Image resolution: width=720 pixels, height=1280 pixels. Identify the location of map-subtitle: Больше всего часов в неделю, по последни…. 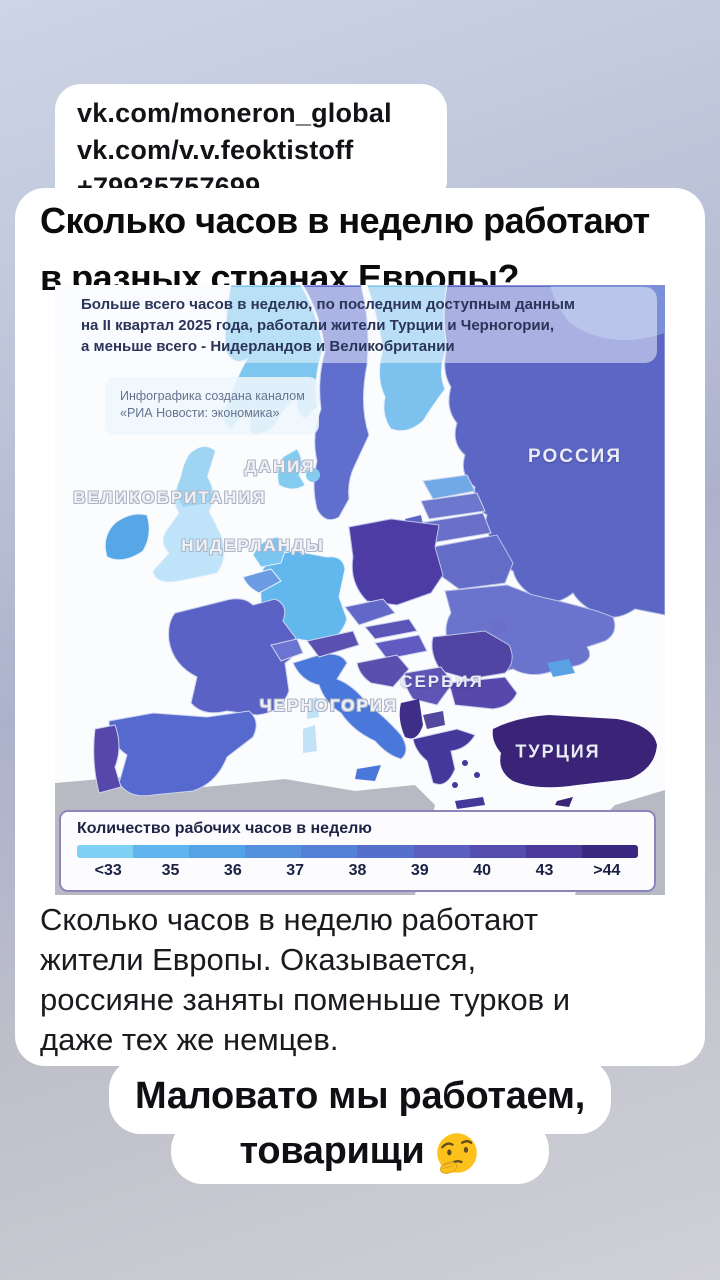
(328, 325).